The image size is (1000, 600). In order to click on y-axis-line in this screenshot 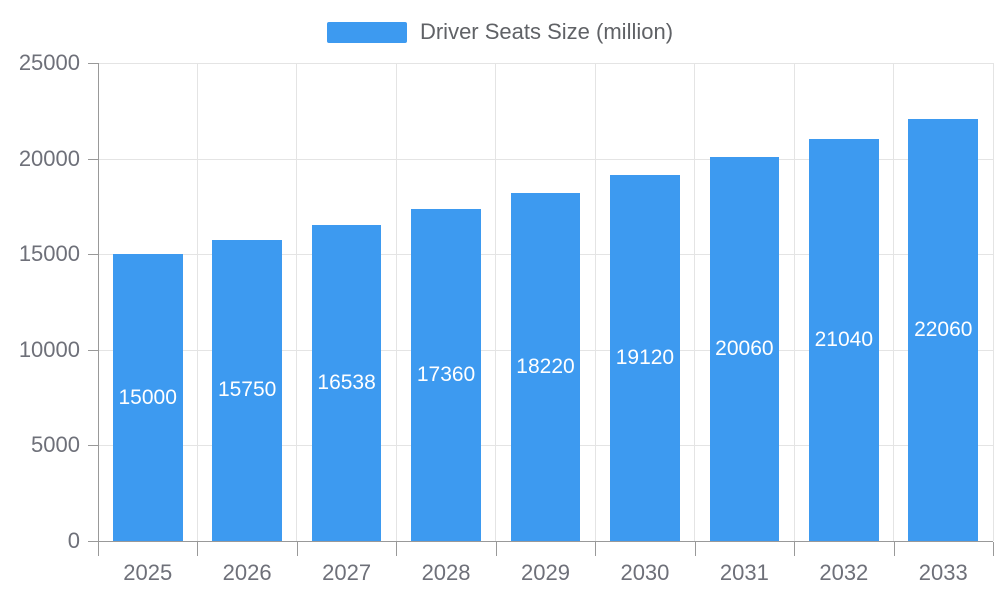, I will do `click(98, 309)`.